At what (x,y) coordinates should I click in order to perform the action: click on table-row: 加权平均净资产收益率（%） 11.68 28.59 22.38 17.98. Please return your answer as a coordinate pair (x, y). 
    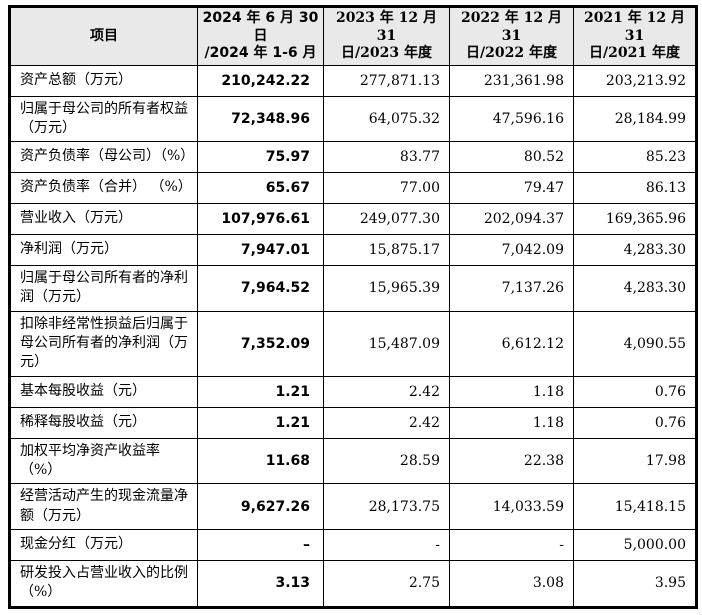
    Looking at the image, I should click on (353, 461).